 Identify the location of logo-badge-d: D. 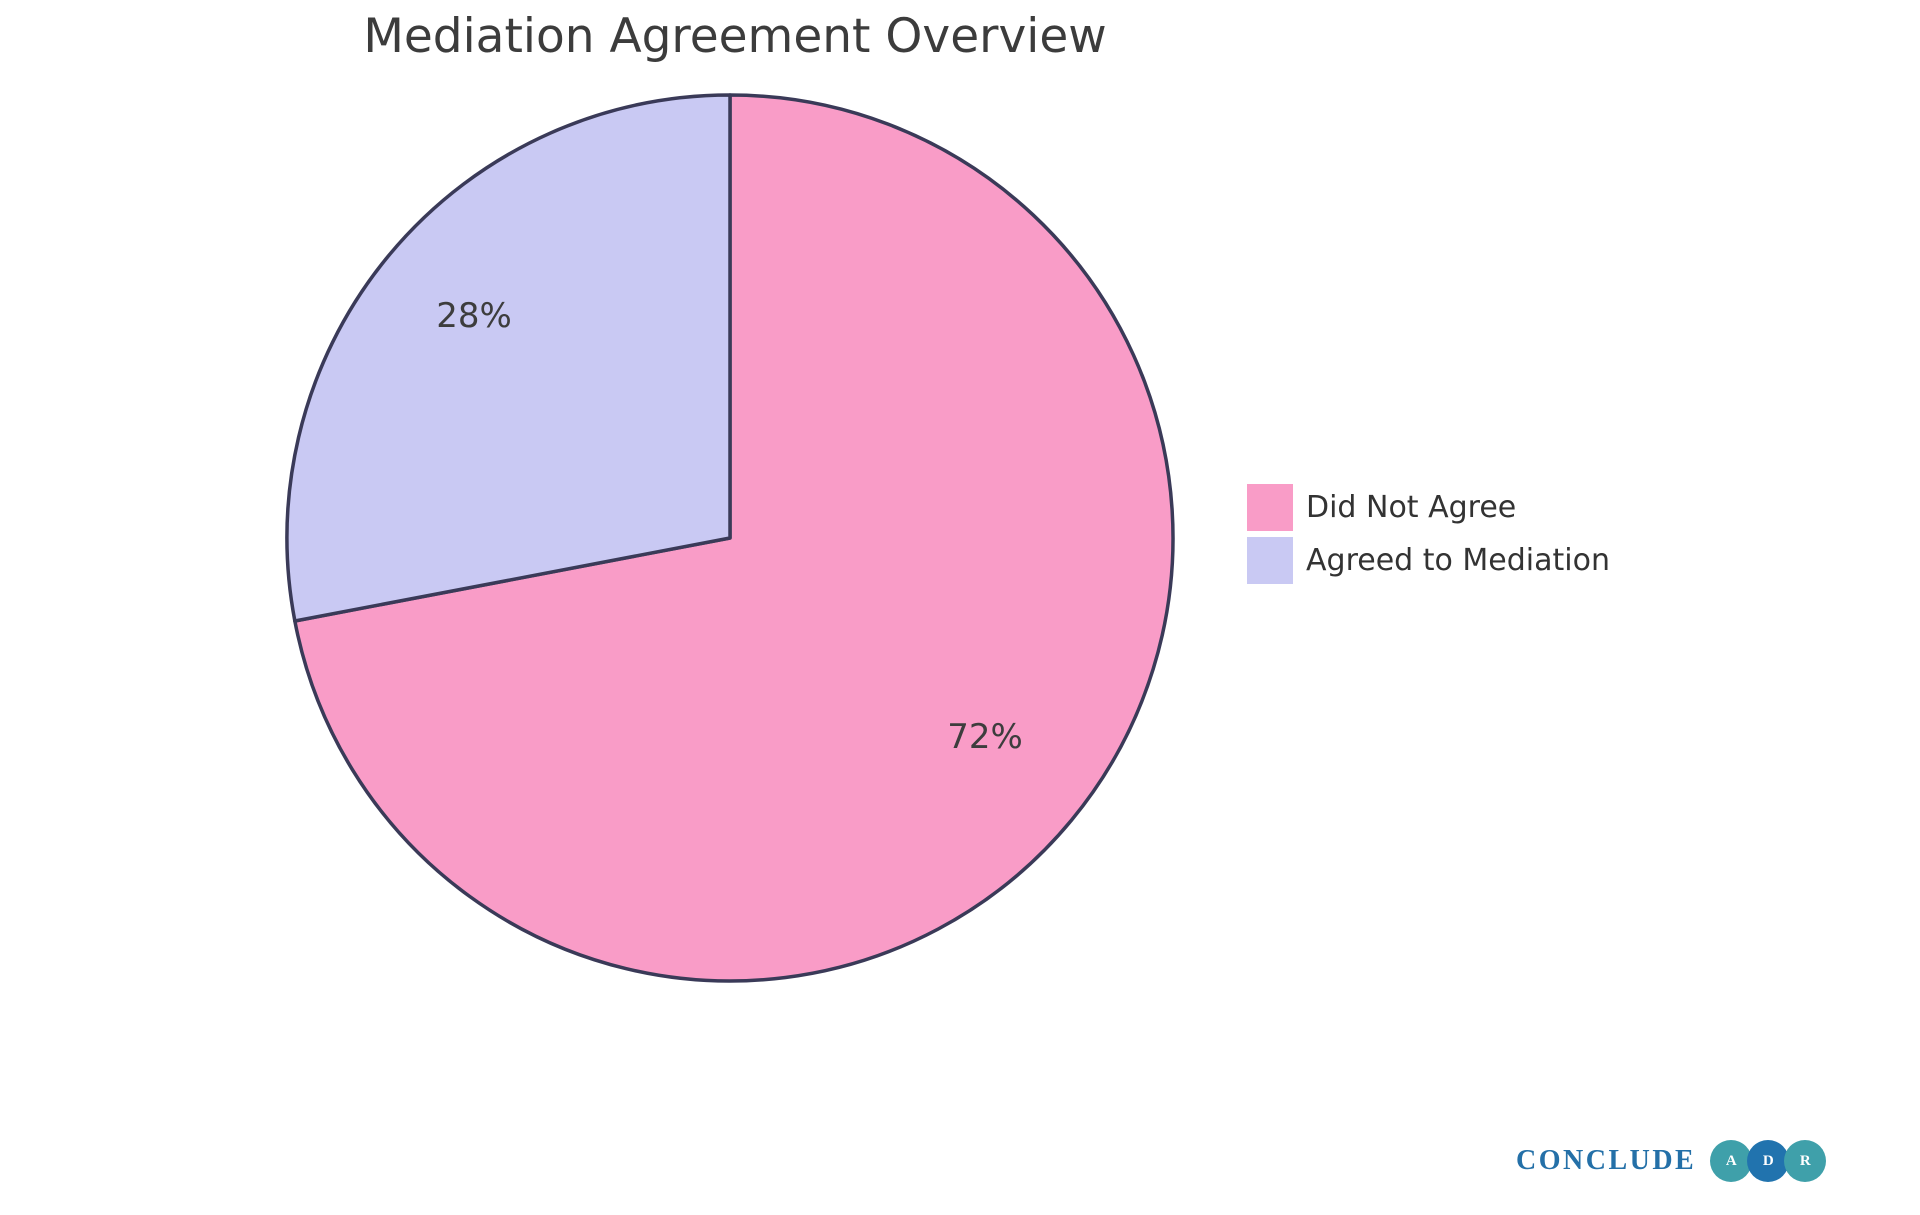
(1768, 1161).